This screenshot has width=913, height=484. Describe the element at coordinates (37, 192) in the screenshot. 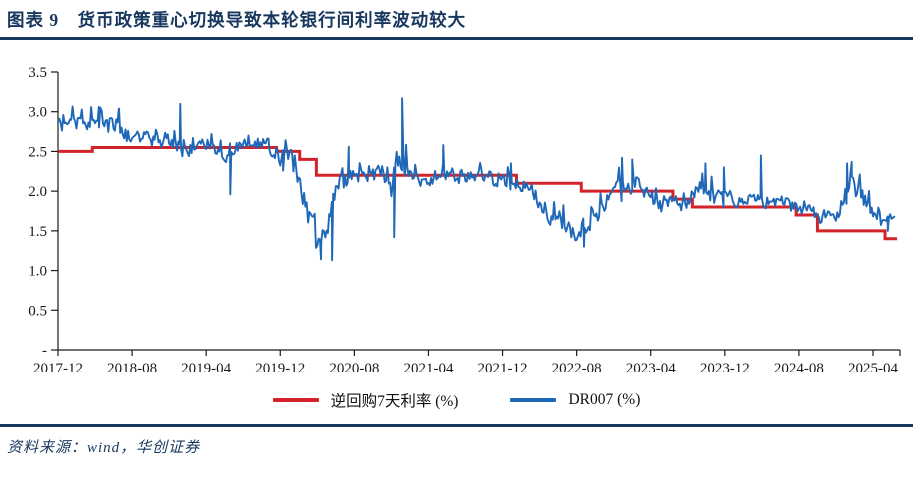

I see `y-tick-label: 2.0` at that location.